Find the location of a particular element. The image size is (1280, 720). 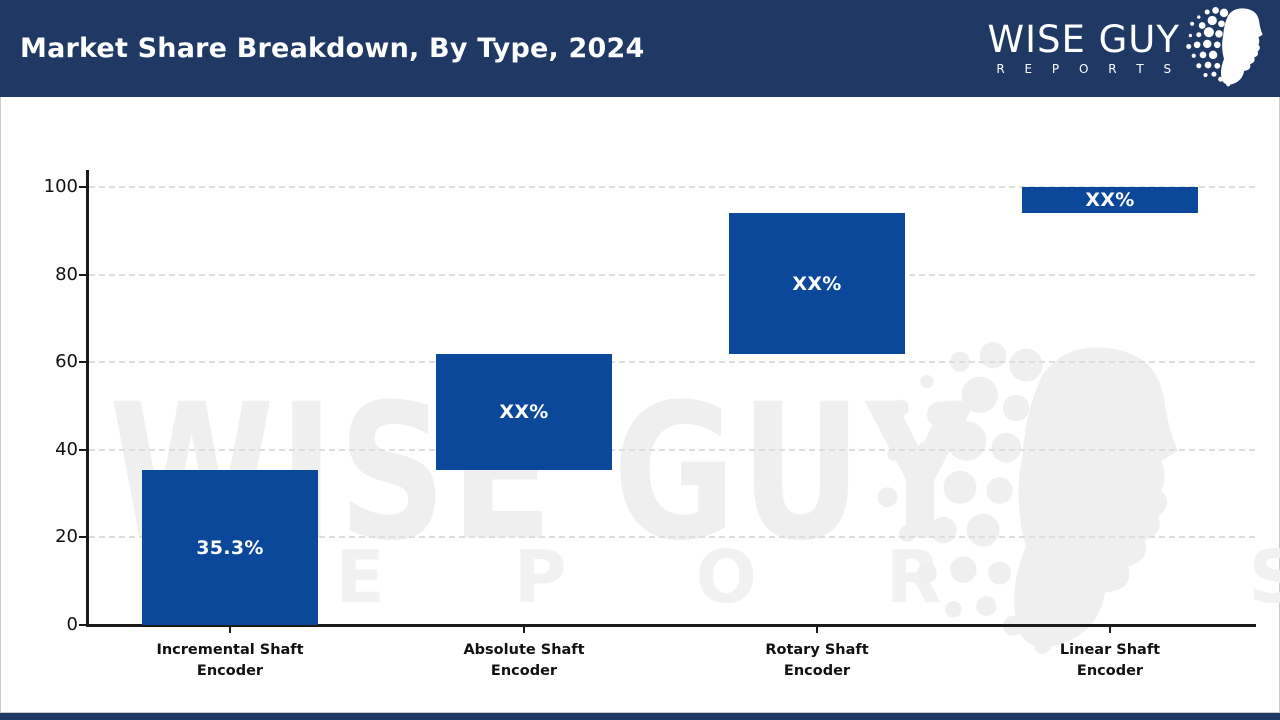

bar-segment-1: 35.3% is located at coordinates (230, 547).